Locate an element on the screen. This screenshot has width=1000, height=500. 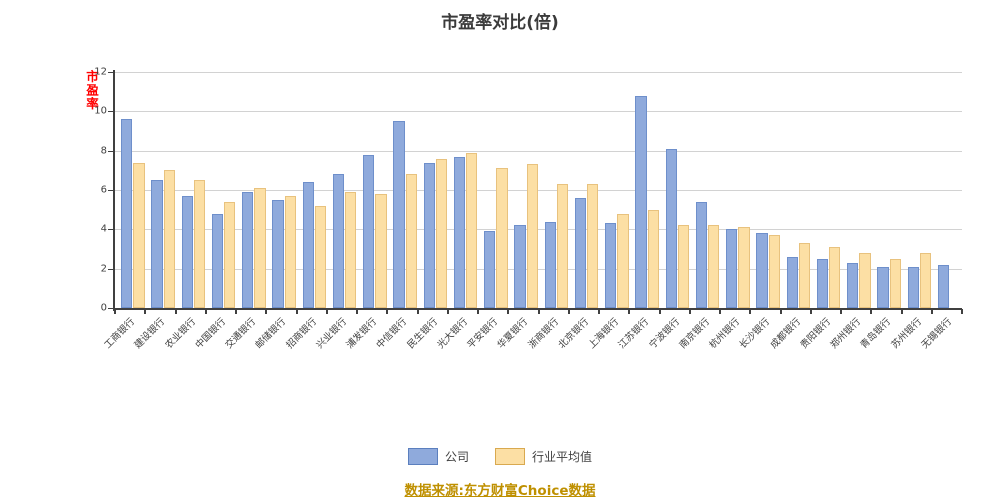
legend-swatch-company is located at coordinates (422, 456).